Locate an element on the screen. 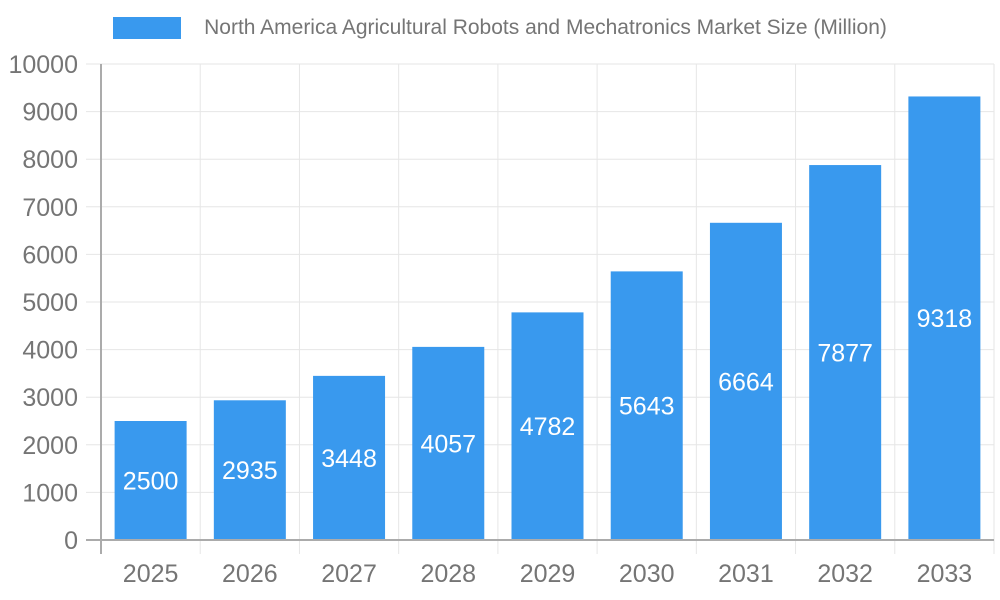 This screenshot has width=1000, height=600. x-tick-label: 2029 is located at coordinates (548, 574).